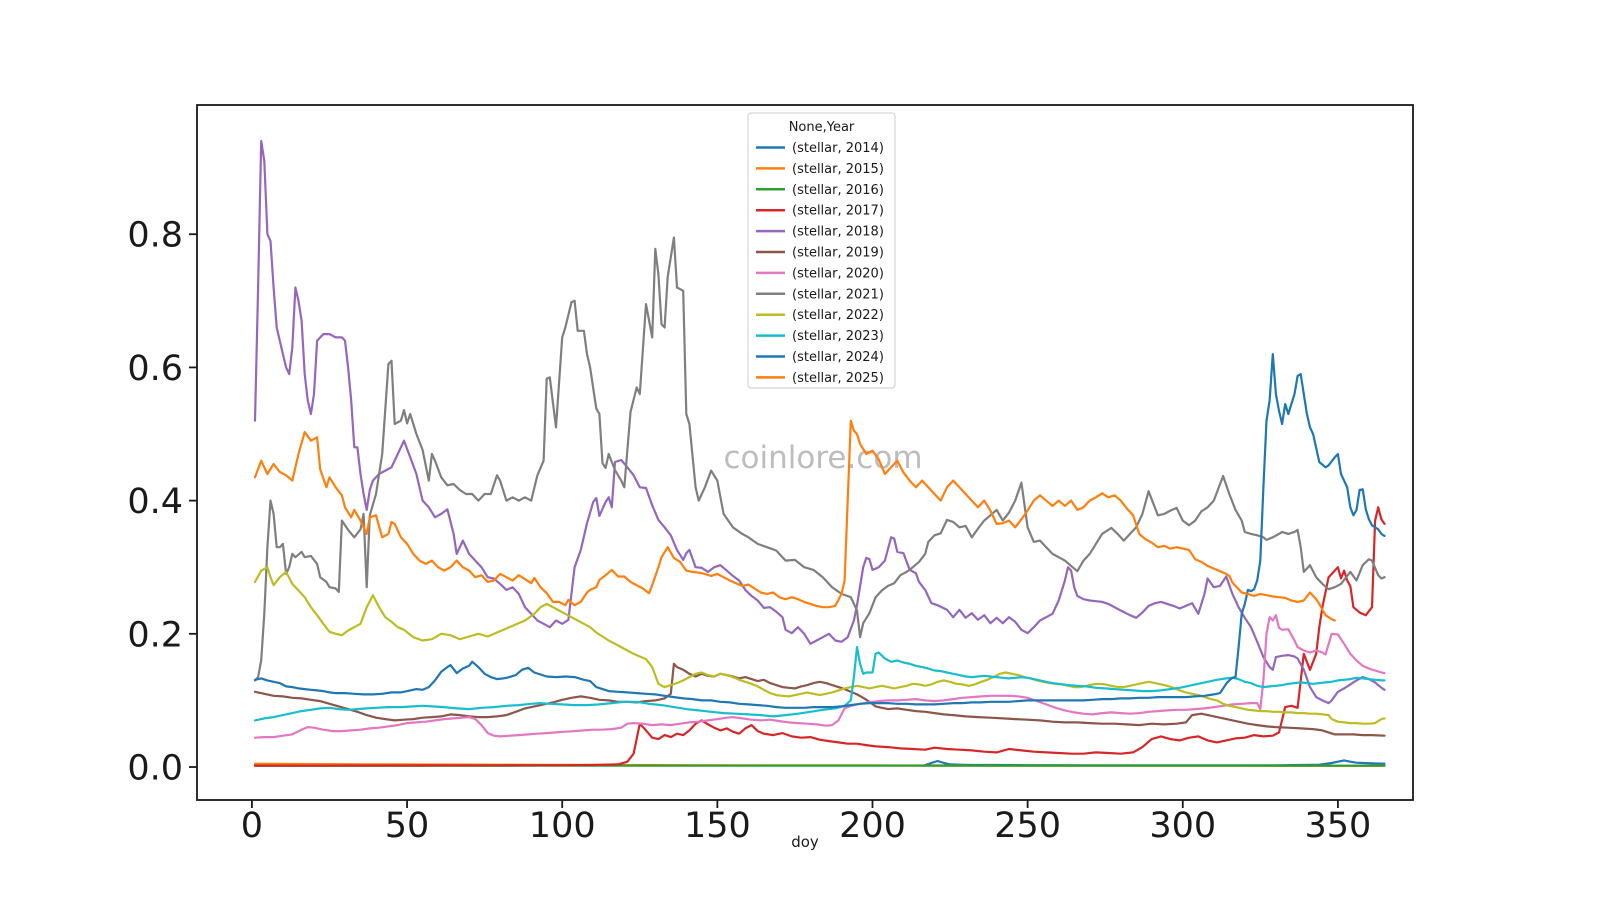  I want to click on legend-box, so click(821, 250).